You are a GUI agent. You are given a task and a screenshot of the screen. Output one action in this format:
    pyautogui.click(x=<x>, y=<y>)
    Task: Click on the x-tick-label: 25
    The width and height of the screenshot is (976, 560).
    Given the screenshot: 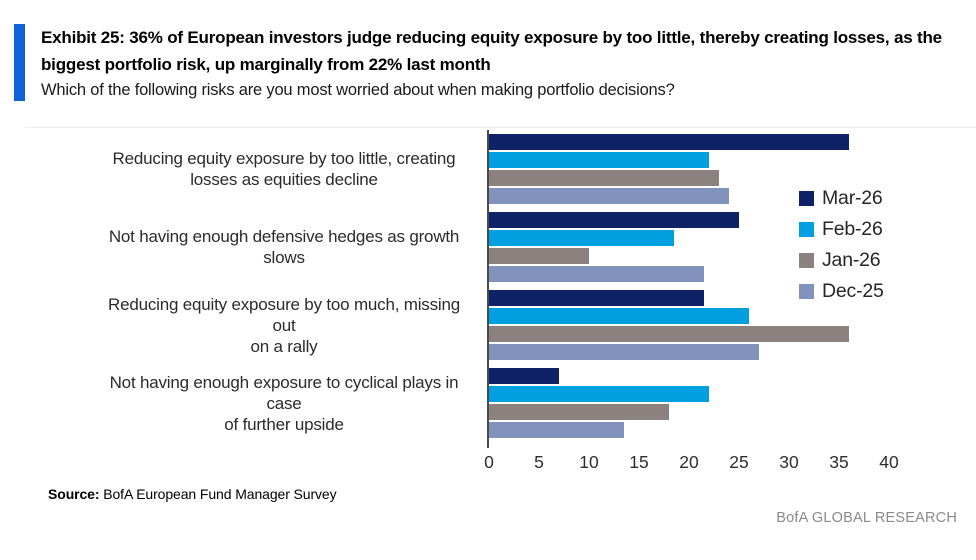 What is the action you would take?
    pyautogui.click(x=739, y=462)
    